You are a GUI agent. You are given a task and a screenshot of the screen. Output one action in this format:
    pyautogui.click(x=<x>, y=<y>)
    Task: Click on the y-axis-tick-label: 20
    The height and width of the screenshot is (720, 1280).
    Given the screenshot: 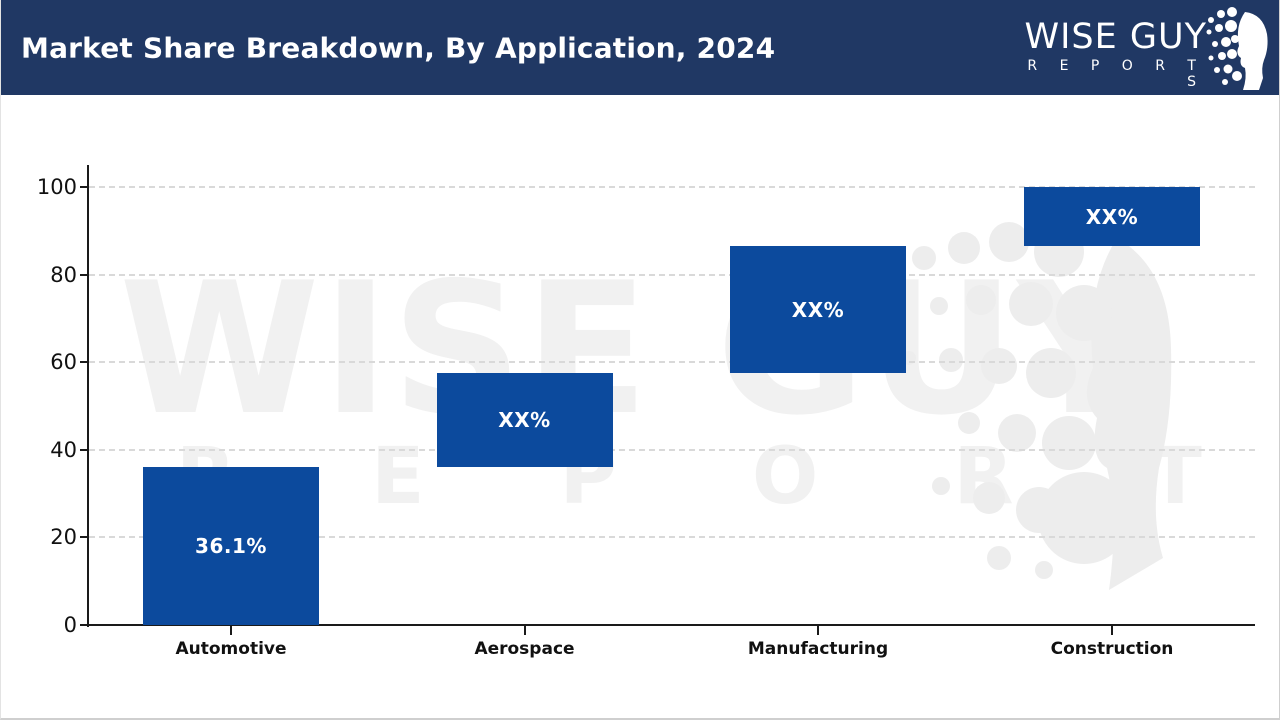 What is the action you would take?
    pyautogui.click(x=63, y=537)
    